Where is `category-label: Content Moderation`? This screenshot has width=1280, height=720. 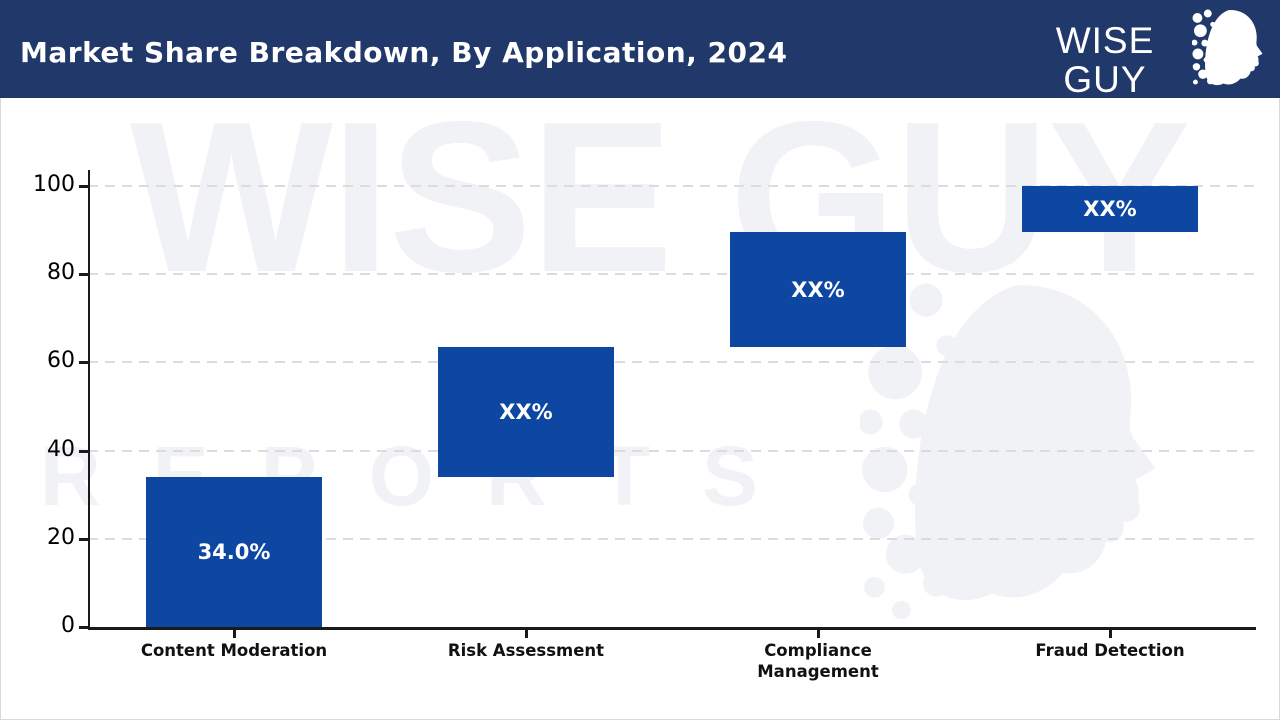
category-label: Content Moderation is located at coordinates (234, 650).